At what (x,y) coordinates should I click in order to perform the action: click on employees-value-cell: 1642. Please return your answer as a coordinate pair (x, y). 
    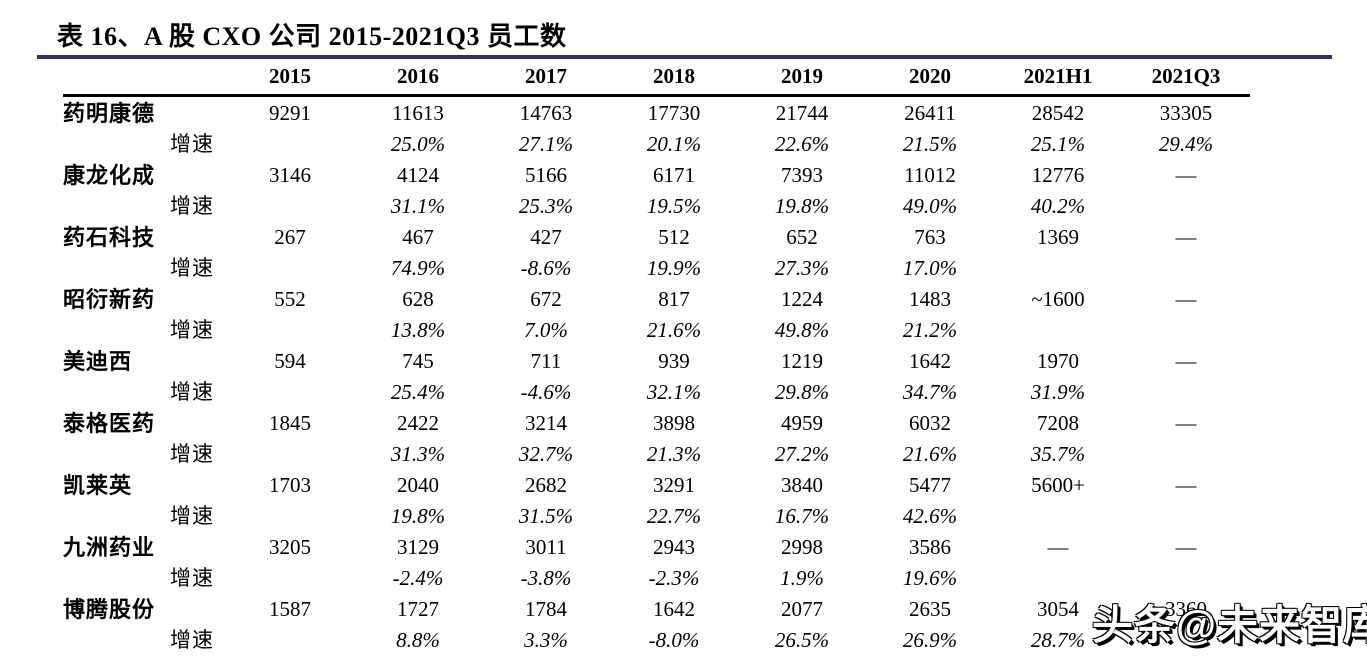
    Looking at the image, I should click on (674, 609).